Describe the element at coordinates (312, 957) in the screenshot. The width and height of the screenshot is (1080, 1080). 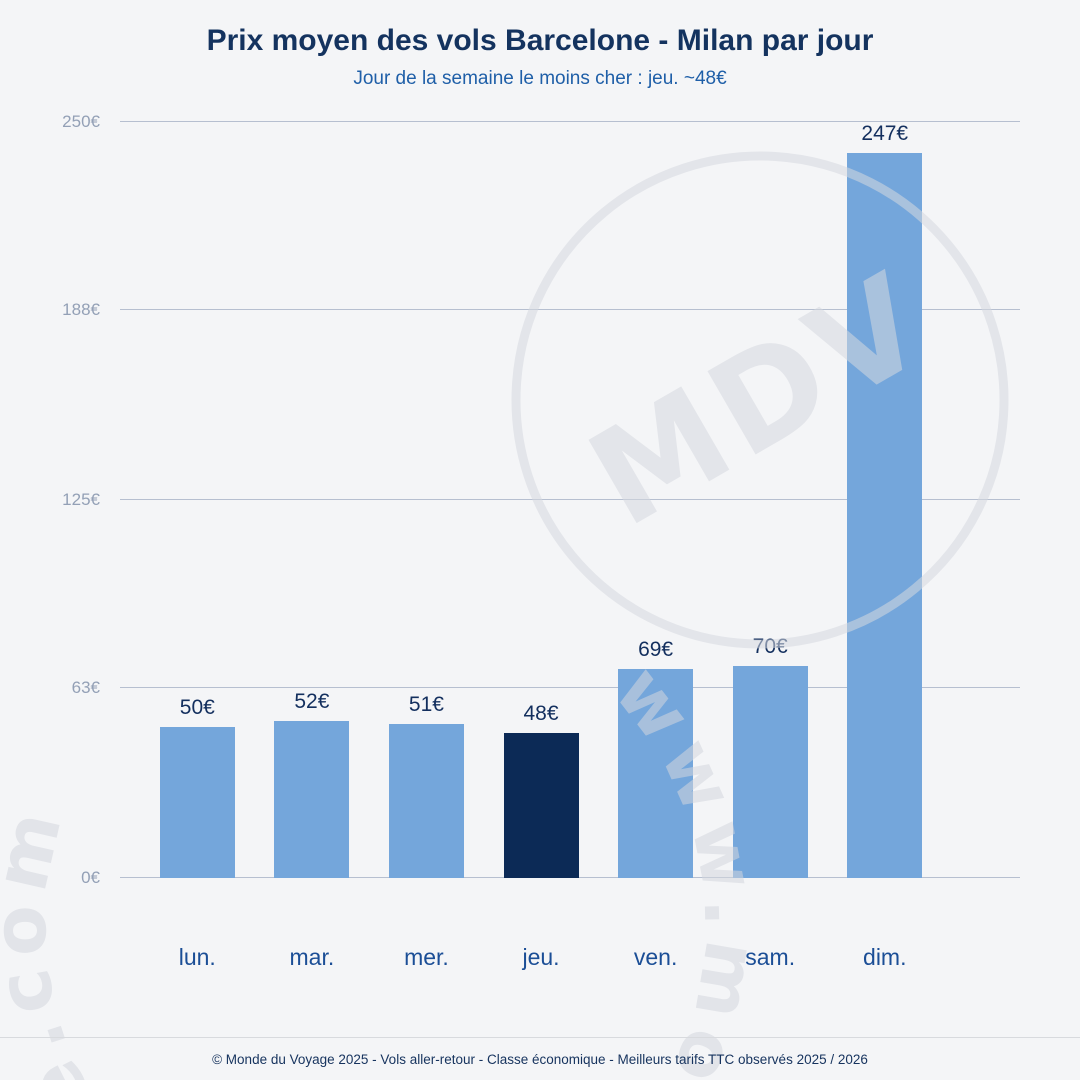
I see `x-axis-label: mar.` at that location.